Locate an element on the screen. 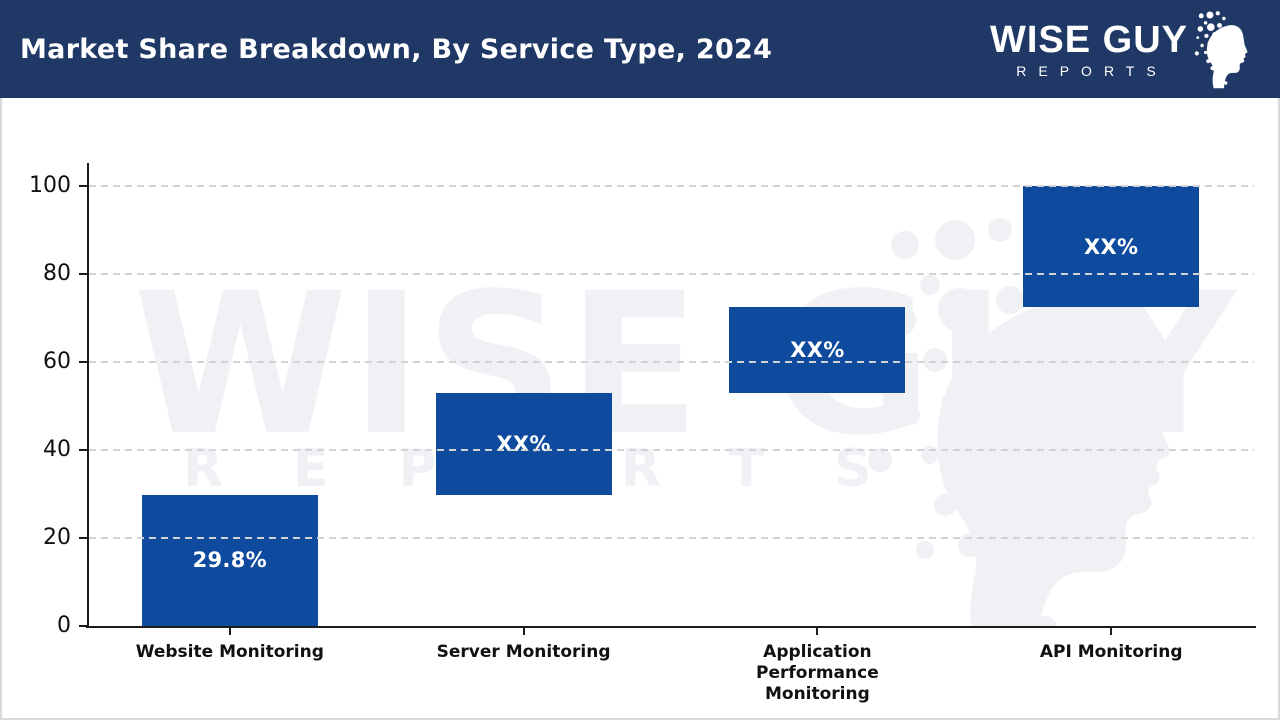 This screenshot has height=720, width=1280. x-axis-label: API Monitoring is located at coordinates (1111, 652).